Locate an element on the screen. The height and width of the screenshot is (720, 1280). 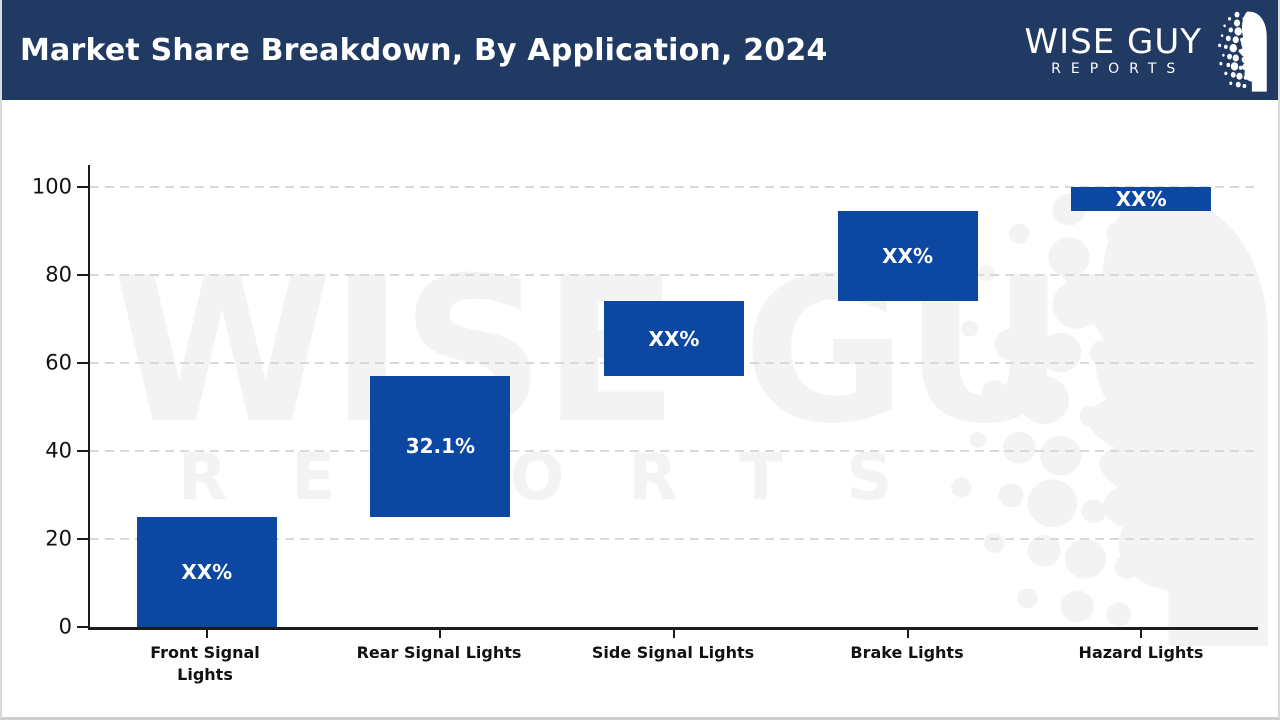
x-tick-label: Hazard Lights is located at coordinates (1141, 652).